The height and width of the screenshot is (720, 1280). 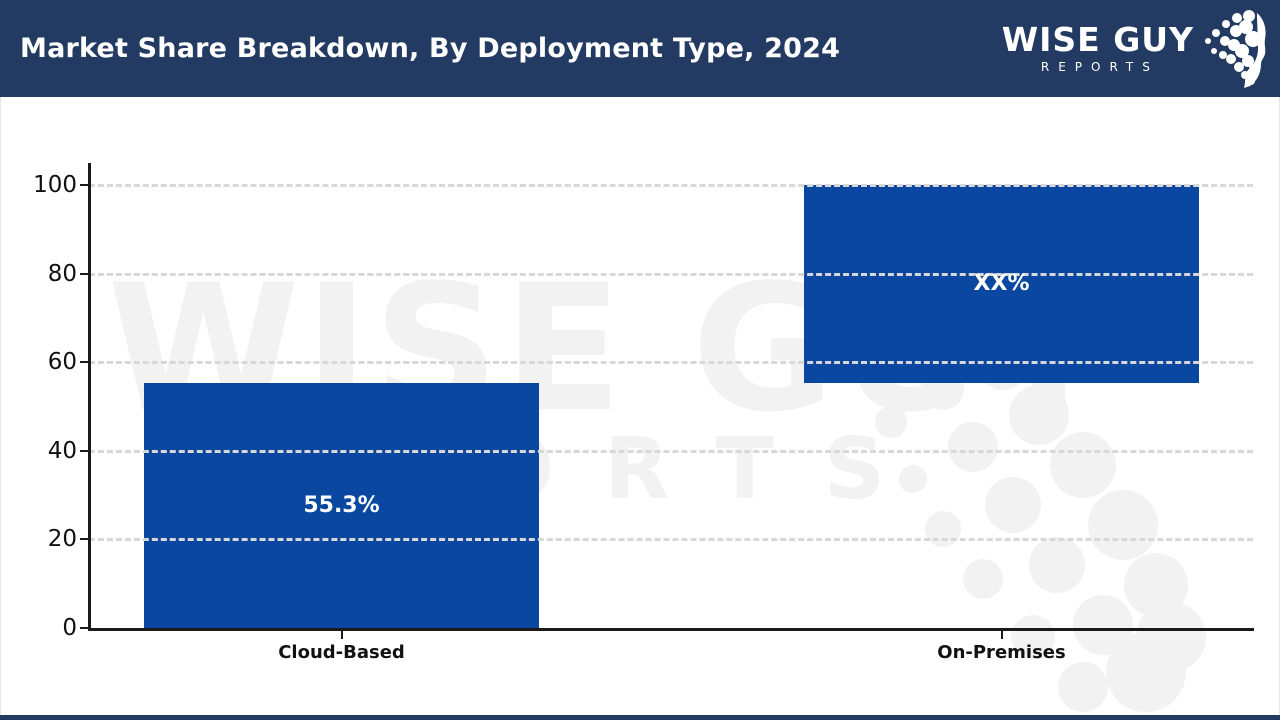 What do you see at coordinates (62, 273) in the screenshot?
I see `y-tick-label: 80` at bounding box center [62, 273].